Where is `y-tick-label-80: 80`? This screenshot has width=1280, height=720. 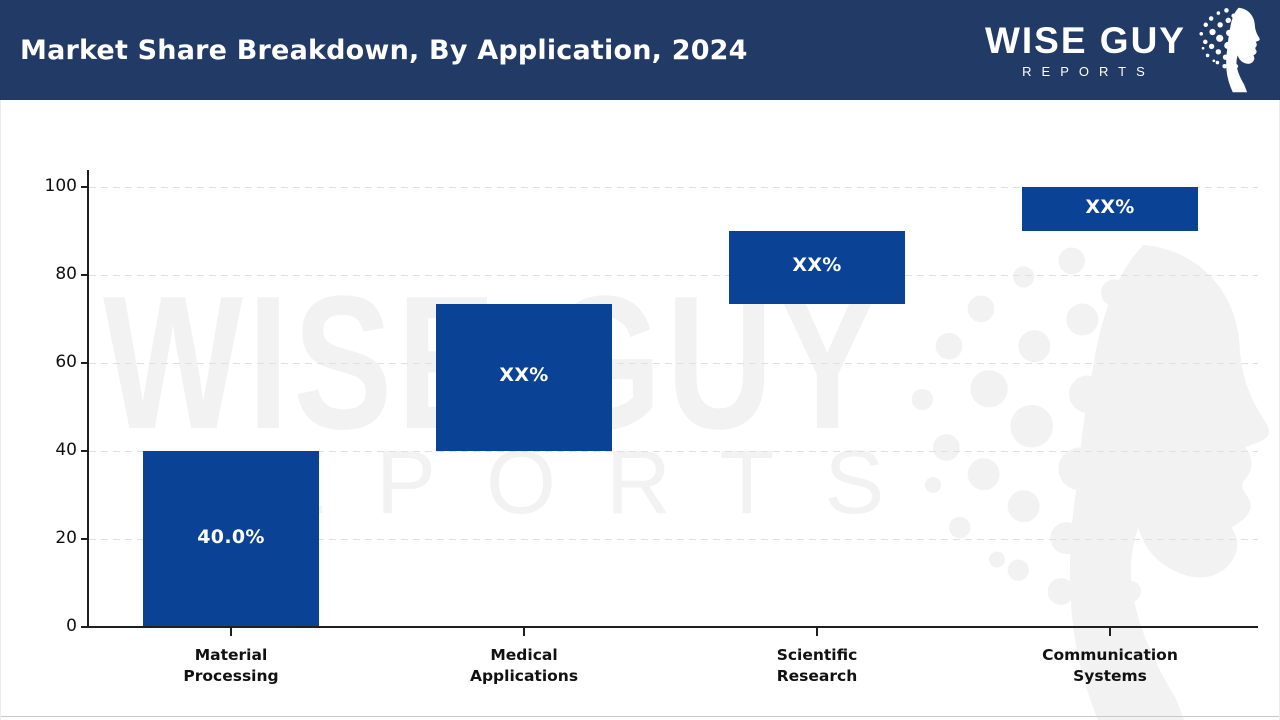
y-tick-label-80: 80 is located at coordinates (66, 274).